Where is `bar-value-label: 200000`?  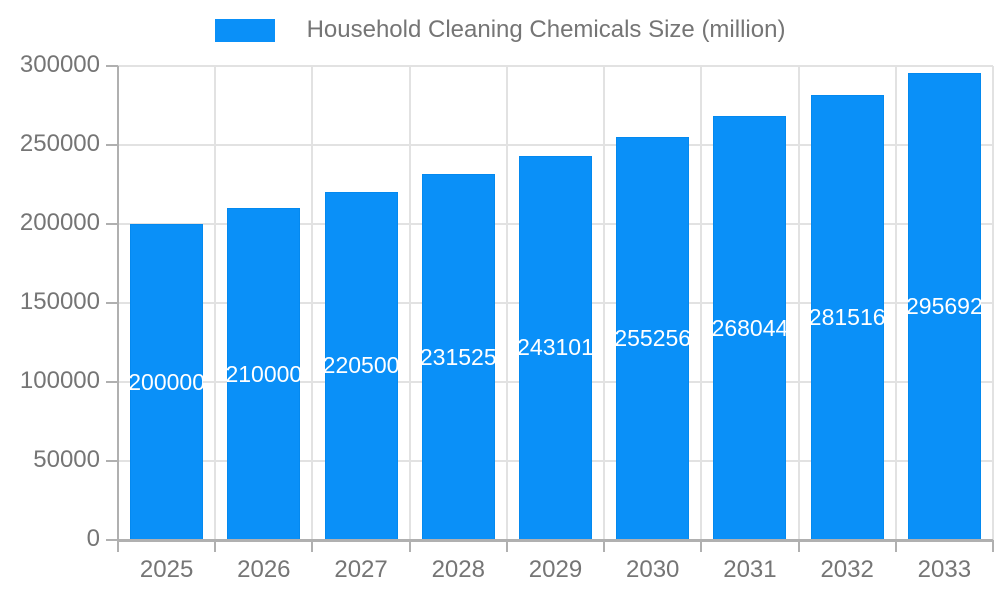 bar-value-label: 200000 is located at coordinates (167, 381).